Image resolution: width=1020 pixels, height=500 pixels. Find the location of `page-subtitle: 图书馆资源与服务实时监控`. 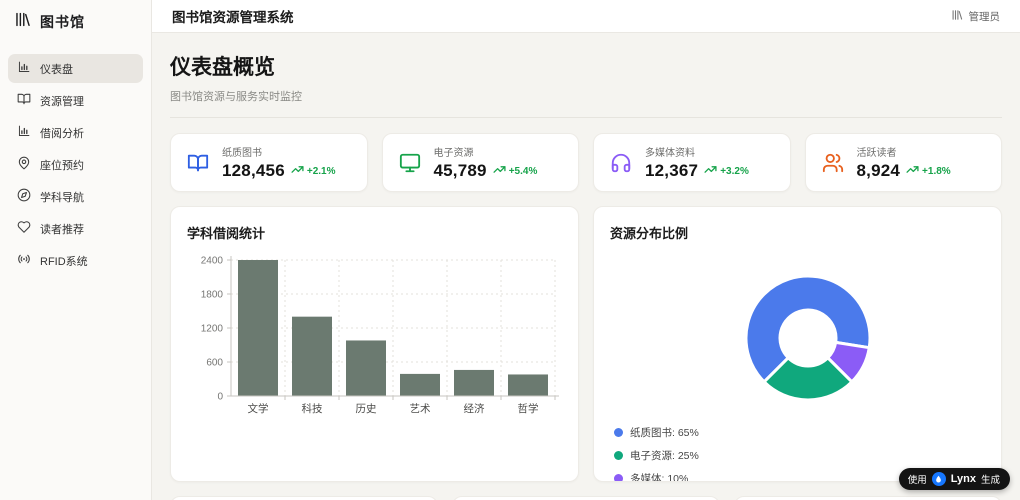

page-subtitle: 图书馆资源与服务实时监控 is located at coordinates (236, 97).